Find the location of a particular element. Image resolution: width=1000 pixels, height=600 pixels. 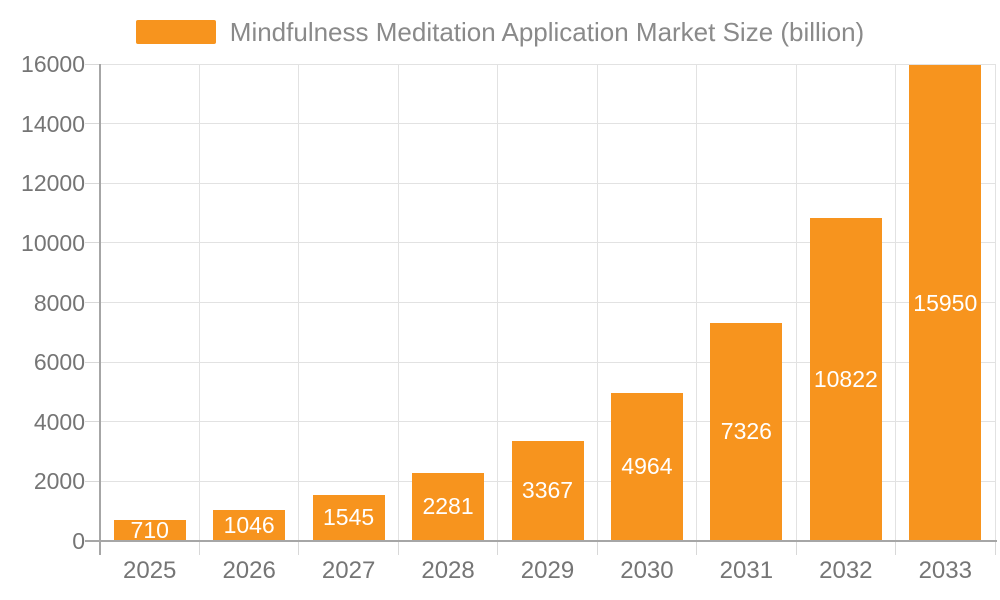

bar-2028: 2281 is located at coordinates (448, 506).